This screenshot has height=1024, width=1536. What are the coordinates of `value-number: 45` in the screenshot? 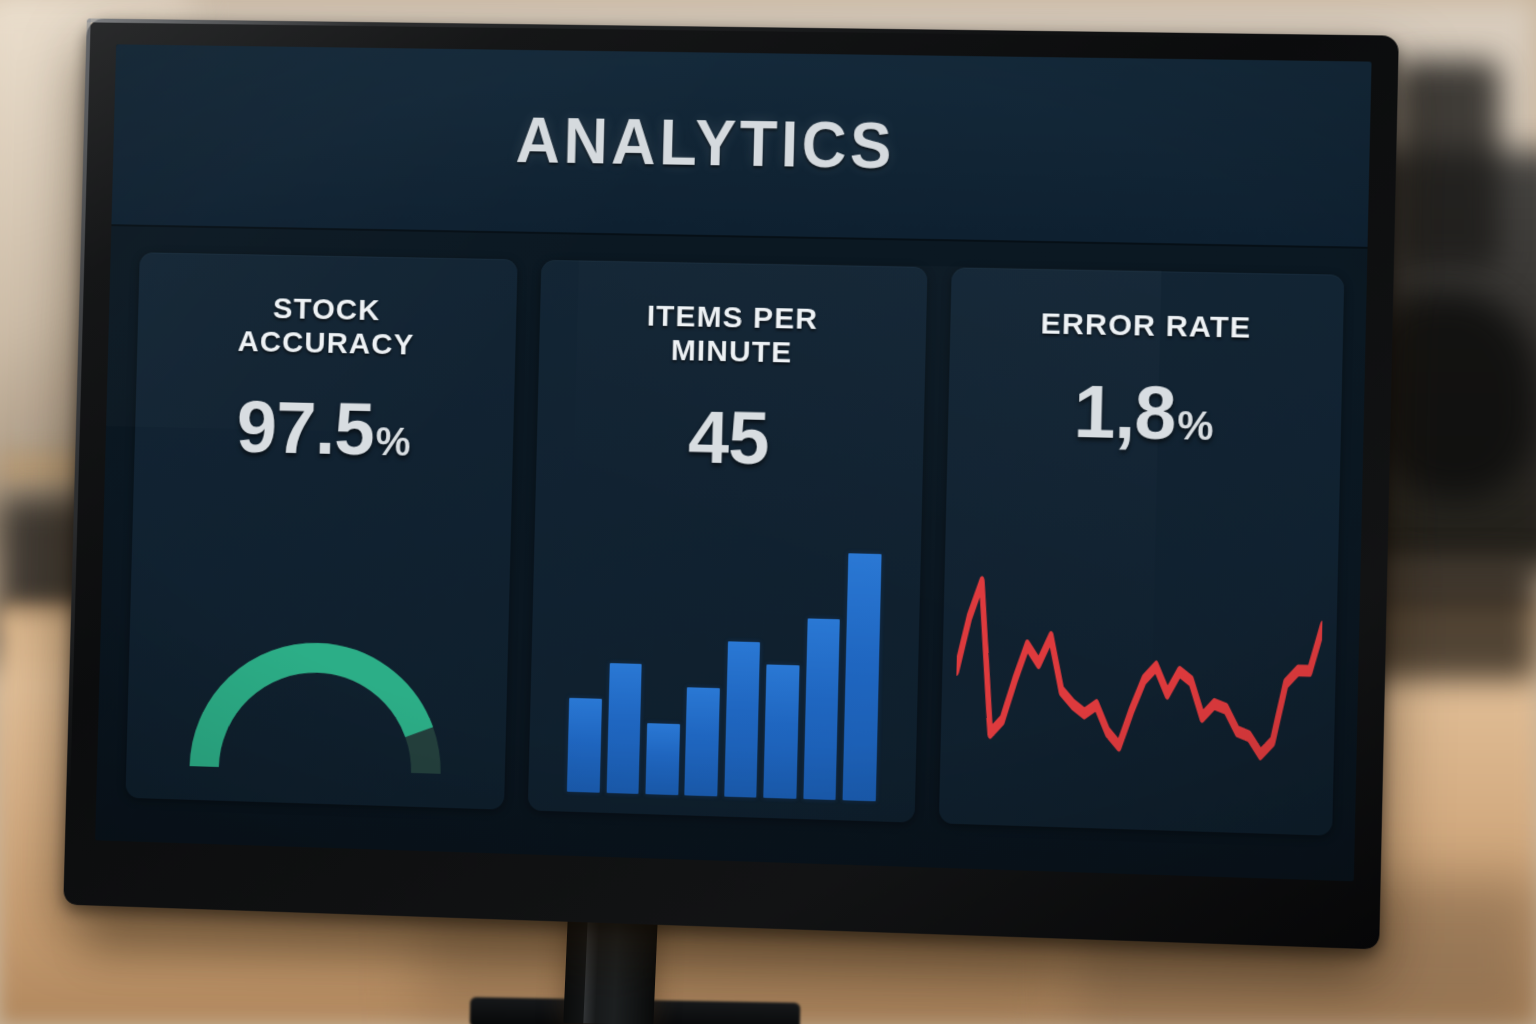 It's located at (728, 437).